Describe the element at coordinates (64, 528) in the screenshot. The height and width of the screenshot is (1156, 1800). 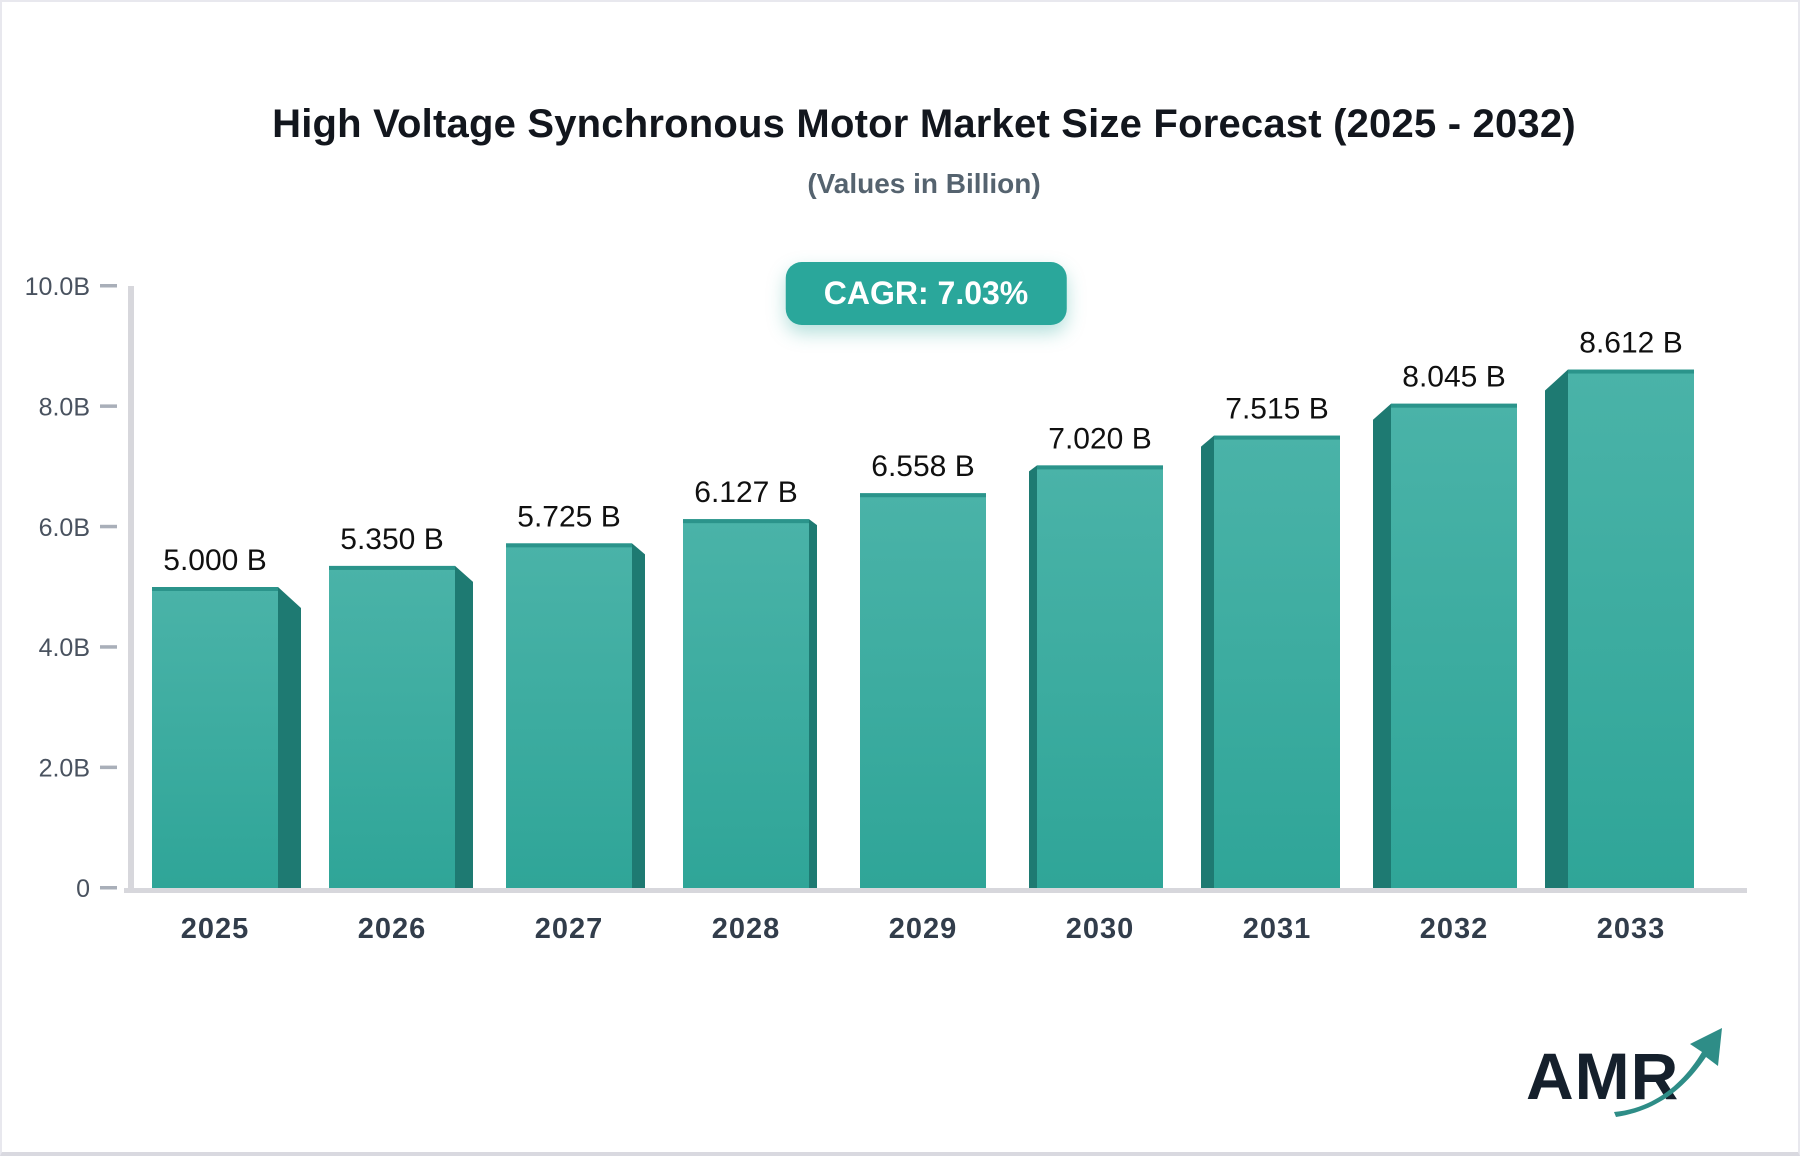
I see `y-tick-label: 6.0B` at that location.